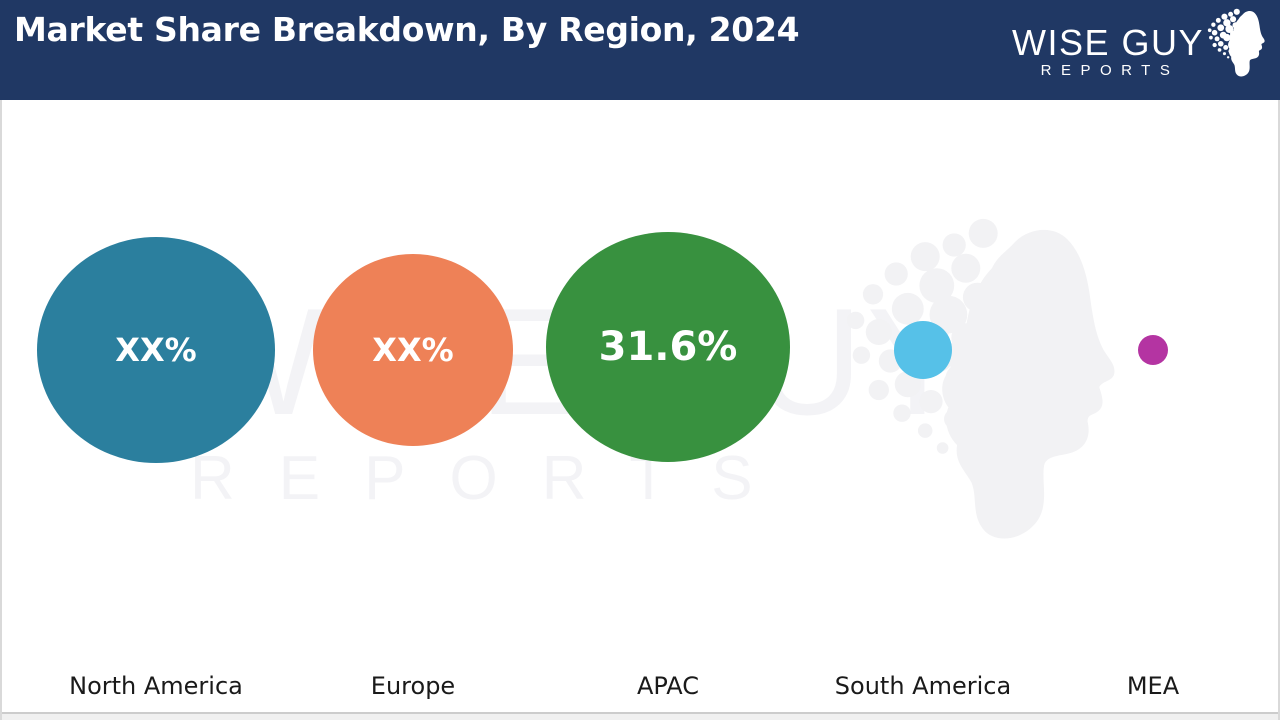 Image resolution: width=1280 pixels, height=720 pixels. What do you see at coordinates (1153, 350) in the screenshot?
I see `bubble-mea` at bounding box center [1153, 350].